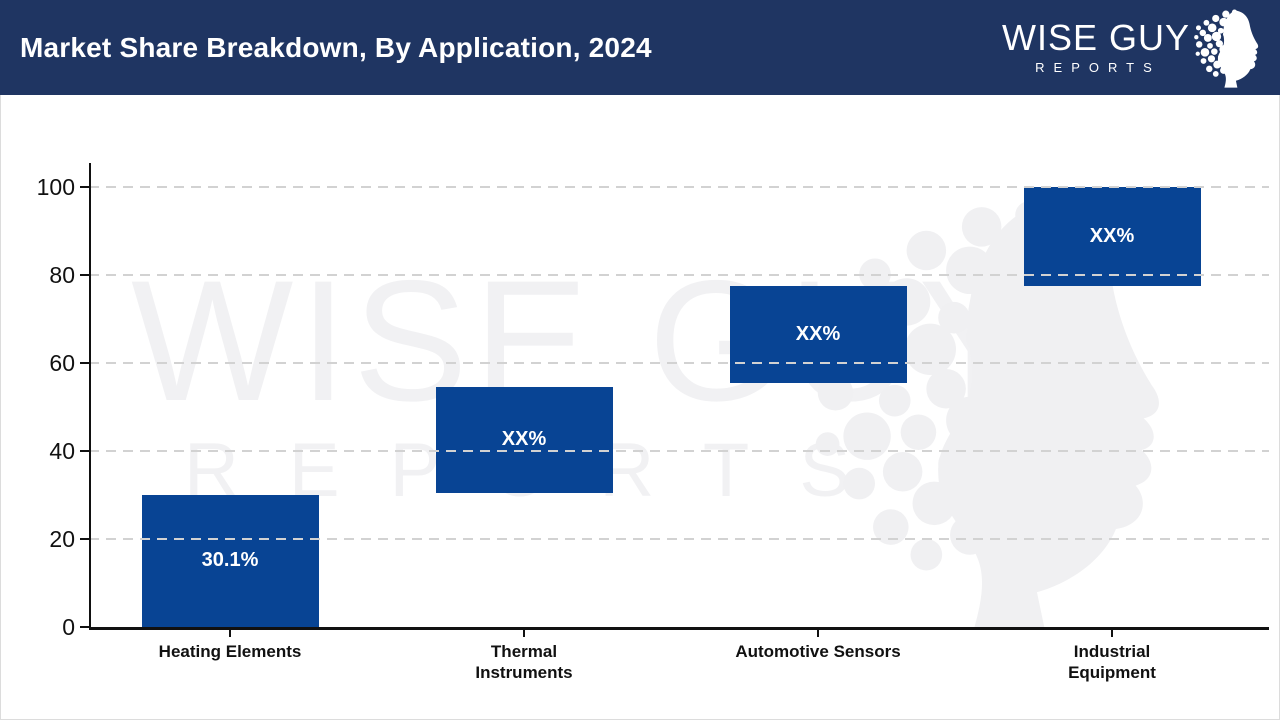  I want to click on bar-value-label: 30.1%, so click(230, 560).